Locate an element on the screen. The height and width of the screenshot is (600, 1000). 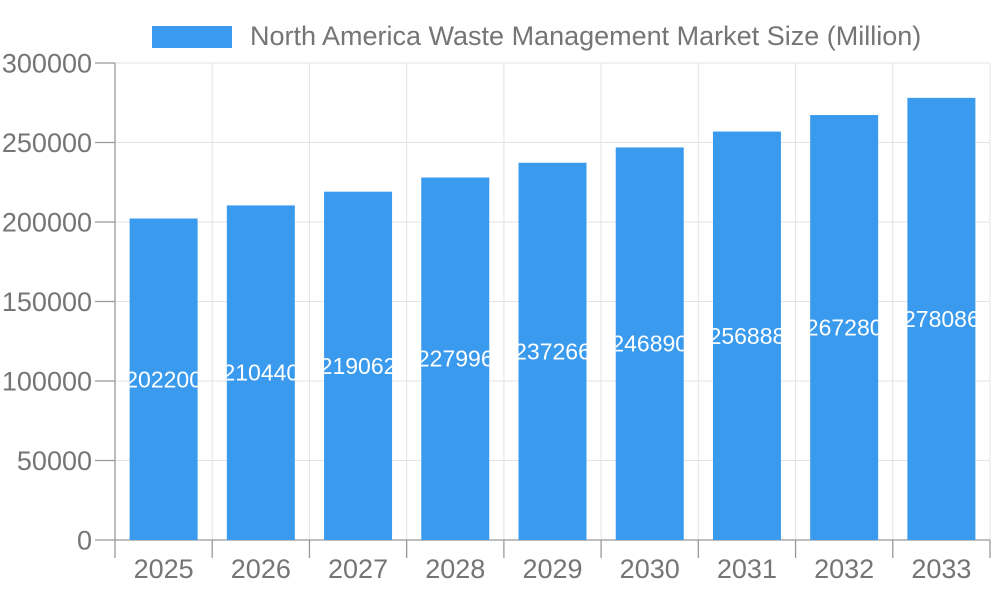
bar-2029 is located at coordinates (552, 351).